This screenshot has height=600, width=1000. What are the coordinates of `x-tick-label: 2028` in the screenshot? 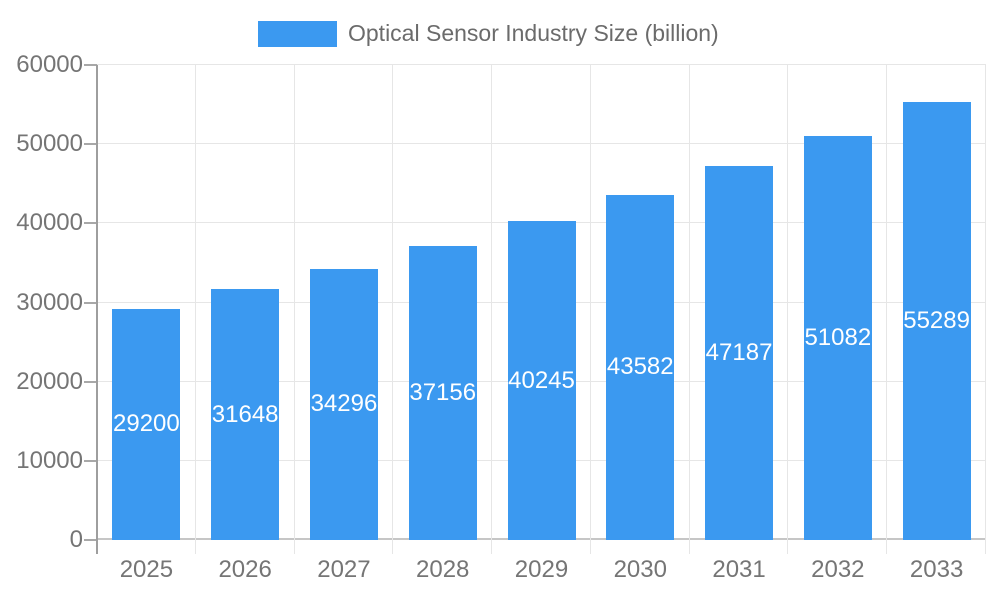 It's located at (443, 569).